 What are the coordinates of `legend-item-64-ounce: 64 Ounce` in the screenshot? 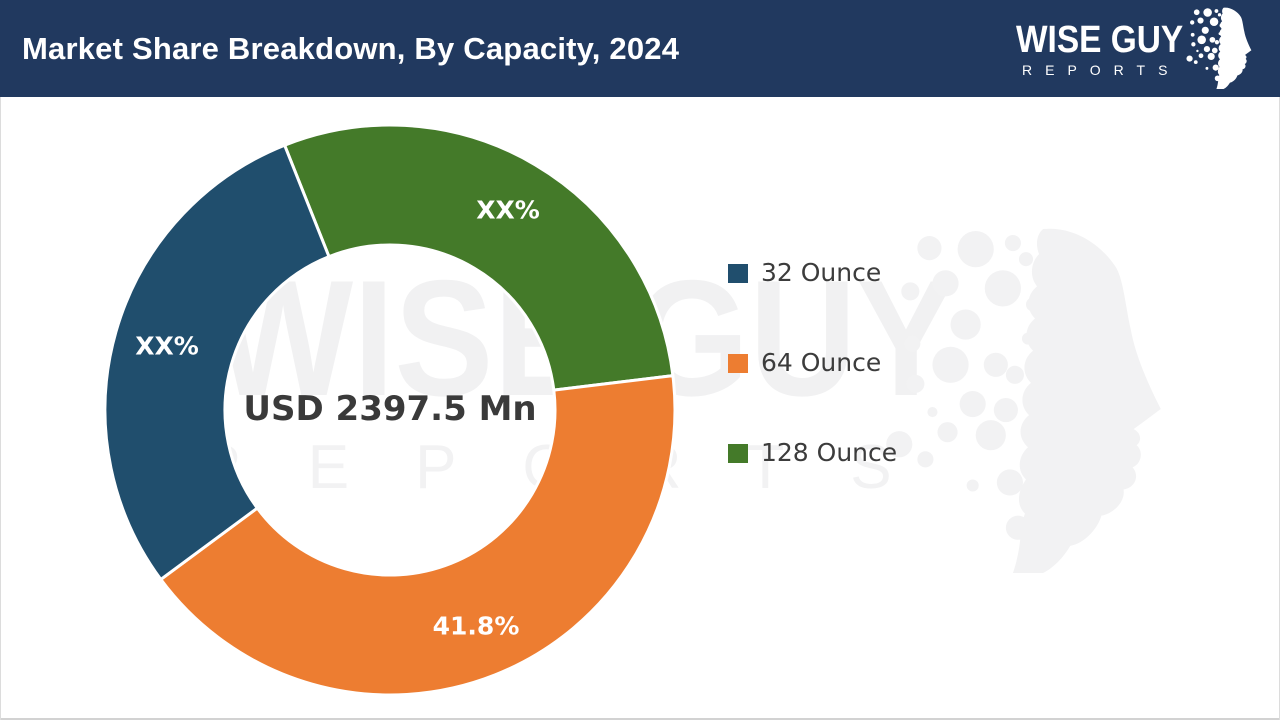 It's located at (812, 362).